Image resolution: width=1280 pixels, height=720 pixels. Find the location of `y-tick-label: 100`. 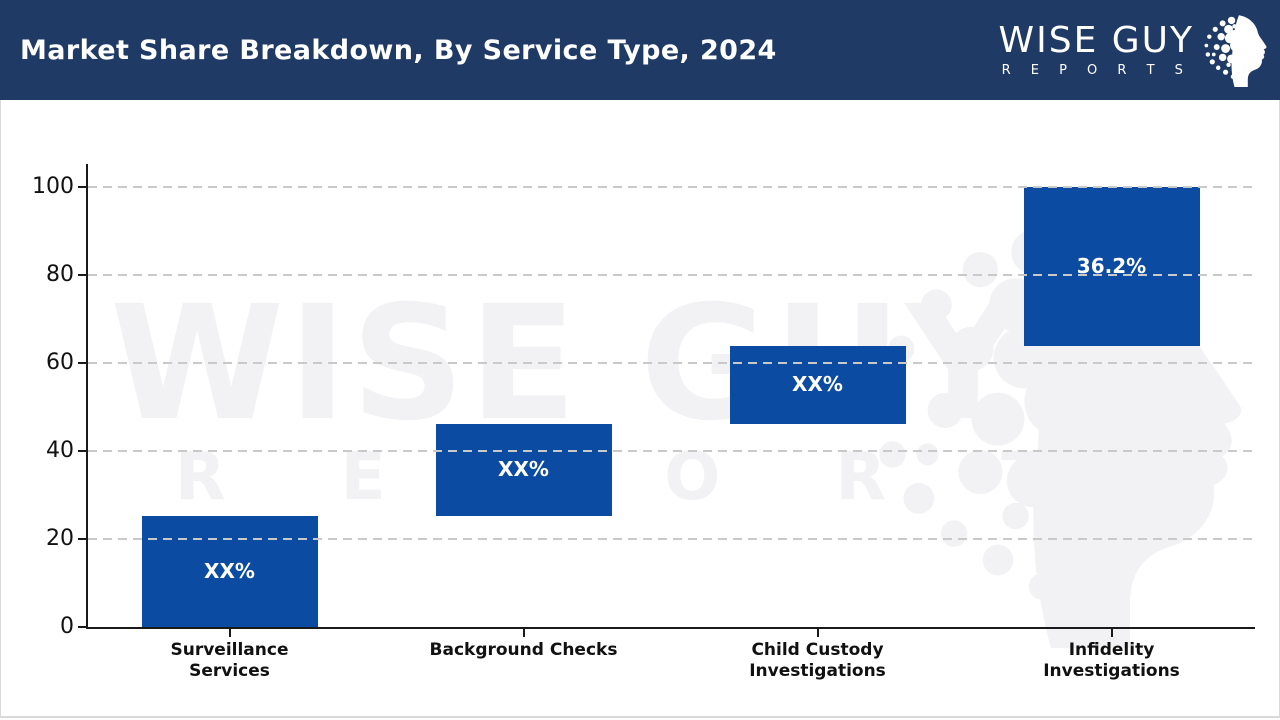

y-tick-label: 100 is located at coordinates (53, 186).